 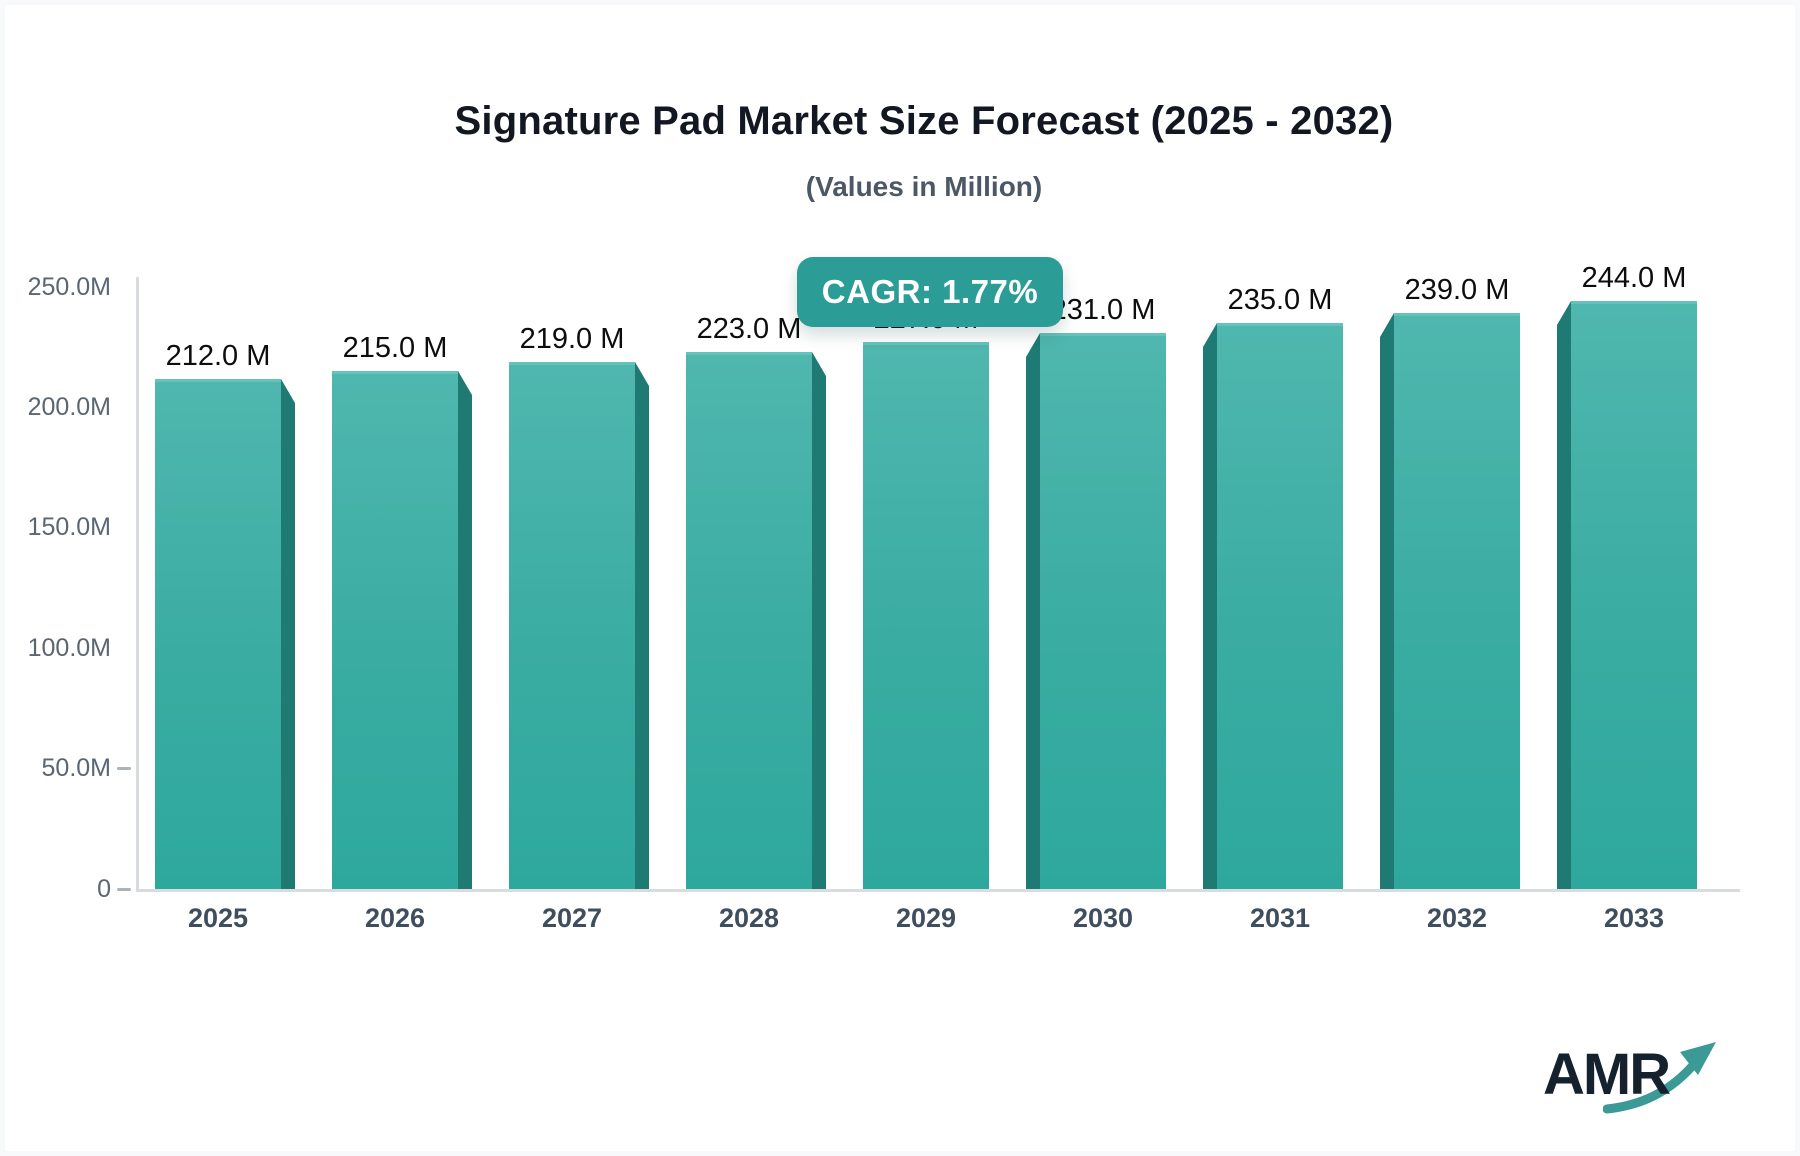 I want to click on bar-value-label: 231.0 M, so click(x=1103, y=310).